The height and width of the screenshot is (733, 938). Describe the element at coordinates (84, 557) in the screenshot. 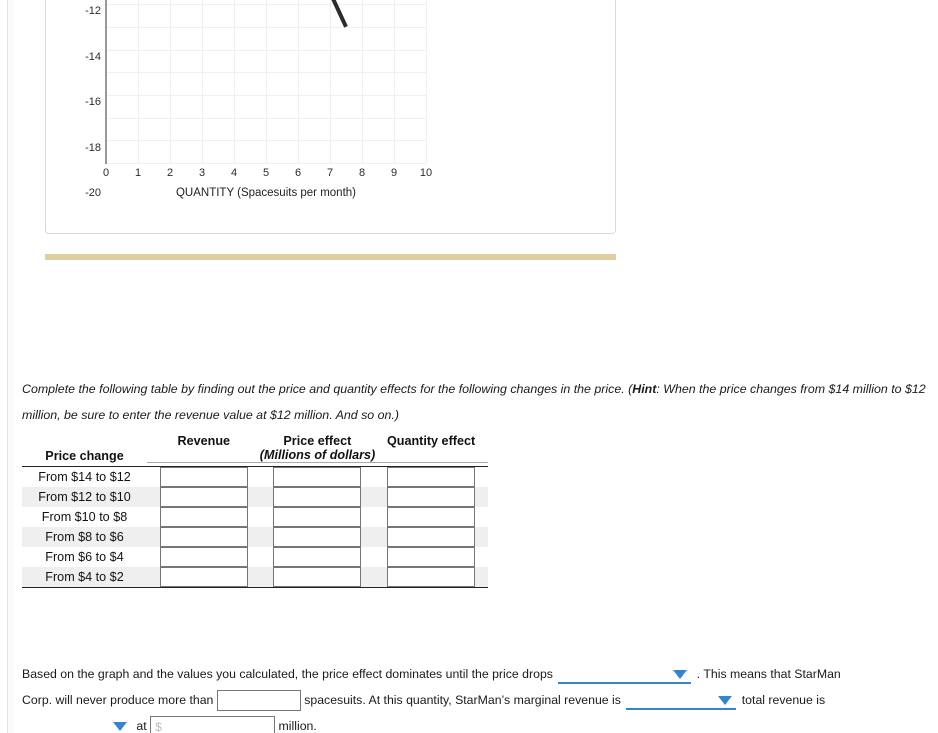

I see `row-label-price-change: From $6 to $4` at that location.